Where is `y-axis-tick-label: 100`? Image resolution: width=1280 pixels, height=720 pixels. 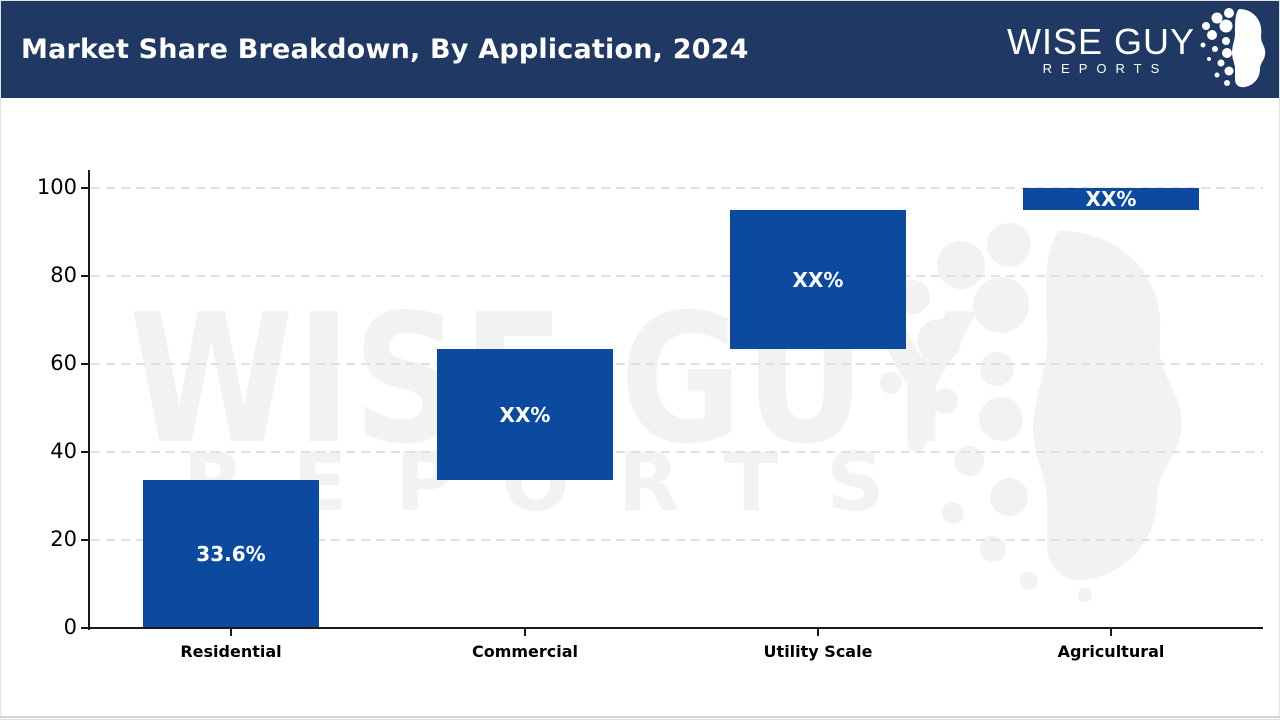
y-axis-tick-label: 100 is located at coordinates (56, 187).